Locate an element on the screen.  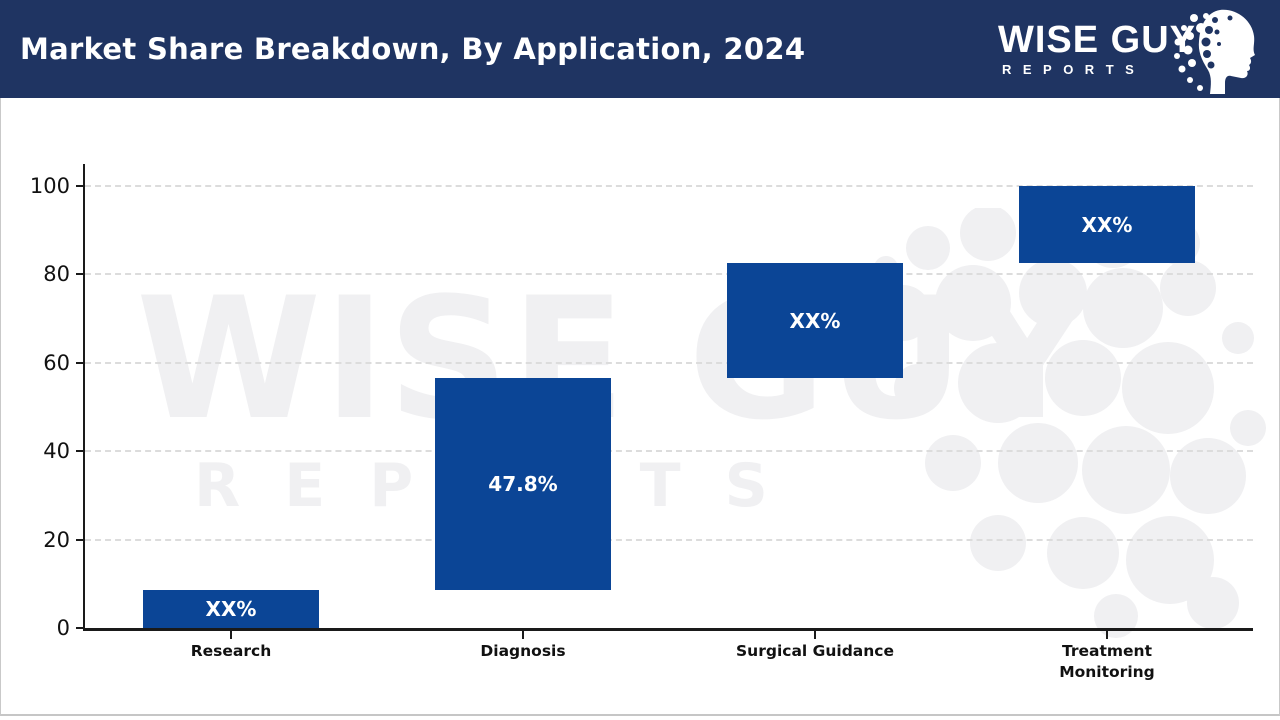
y-axis-line is located at coordinates (84, 397).